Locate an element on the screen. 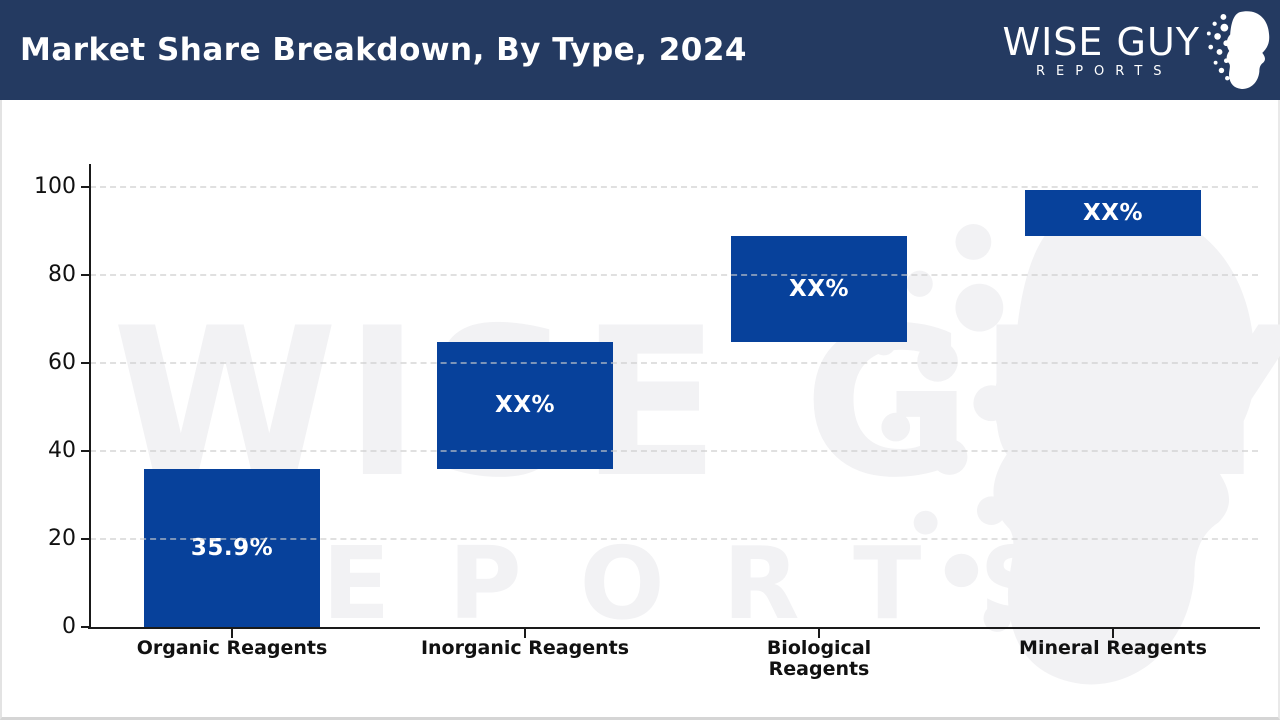 The width and height of the screenshot is (1280, 720). bar-biological-reagents: XX% is located at coordinates (819, 288).